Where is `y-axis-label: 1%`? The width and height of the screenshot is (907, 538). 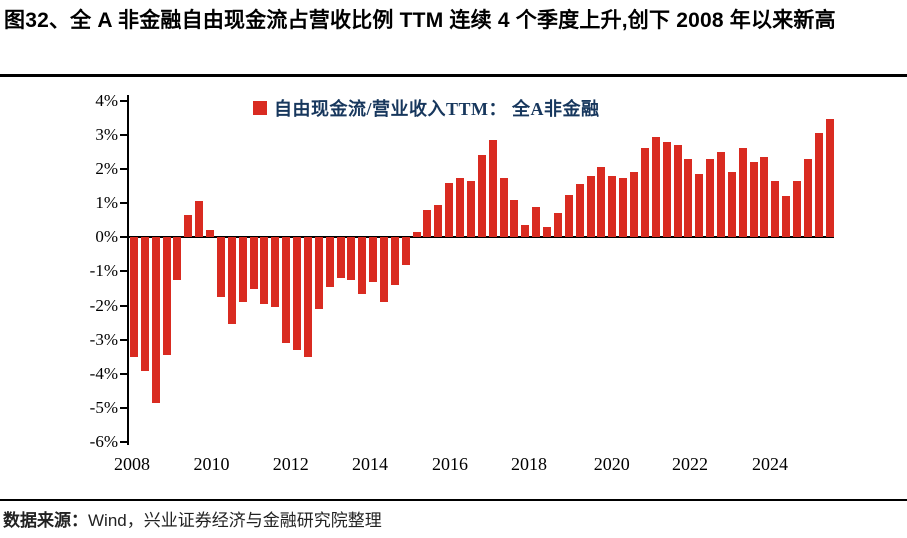 y-axis-label: 1% is located at coordinates (106, 203).